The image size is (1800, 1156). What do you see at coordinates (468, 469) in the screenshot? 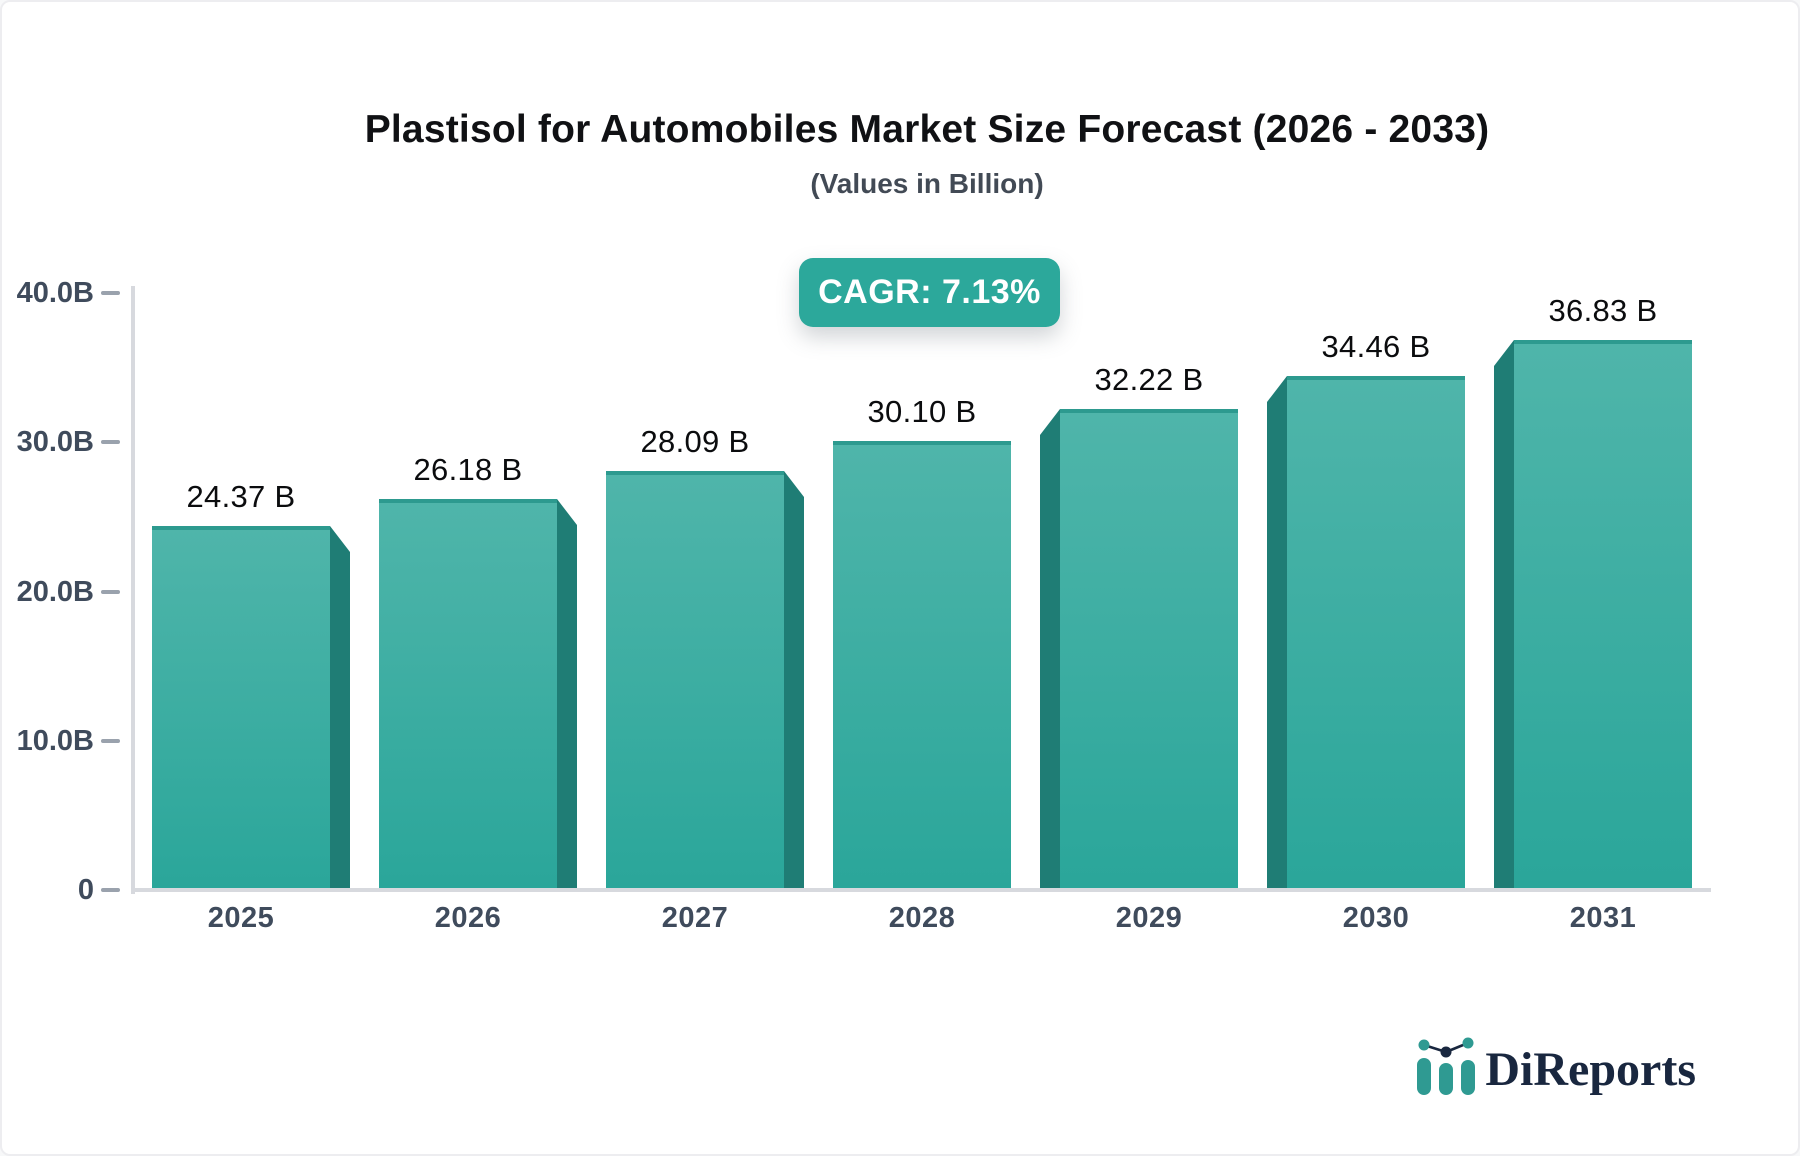
I see `bar-value-label: 26.18 B` at bounding box center [468, 469].